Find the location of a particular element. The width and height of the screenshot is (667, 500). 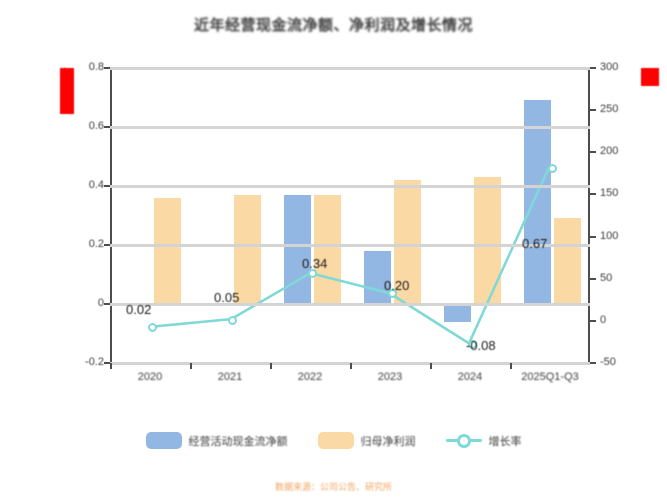

bar-归母净利润-2022 is located at coordinates (327, 249).